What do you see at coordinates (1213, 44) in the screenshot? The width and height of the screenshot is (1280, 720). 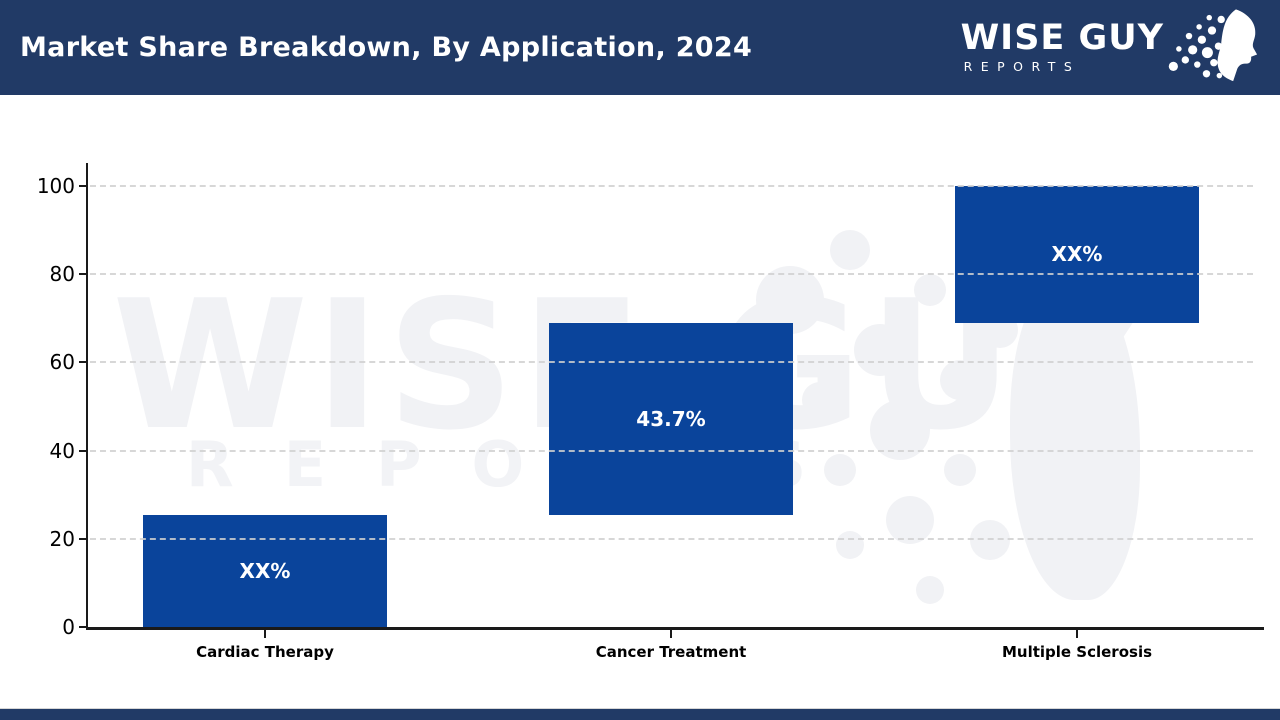 I see `wiseguy-face-icon` at bounding box center [1213, 44].